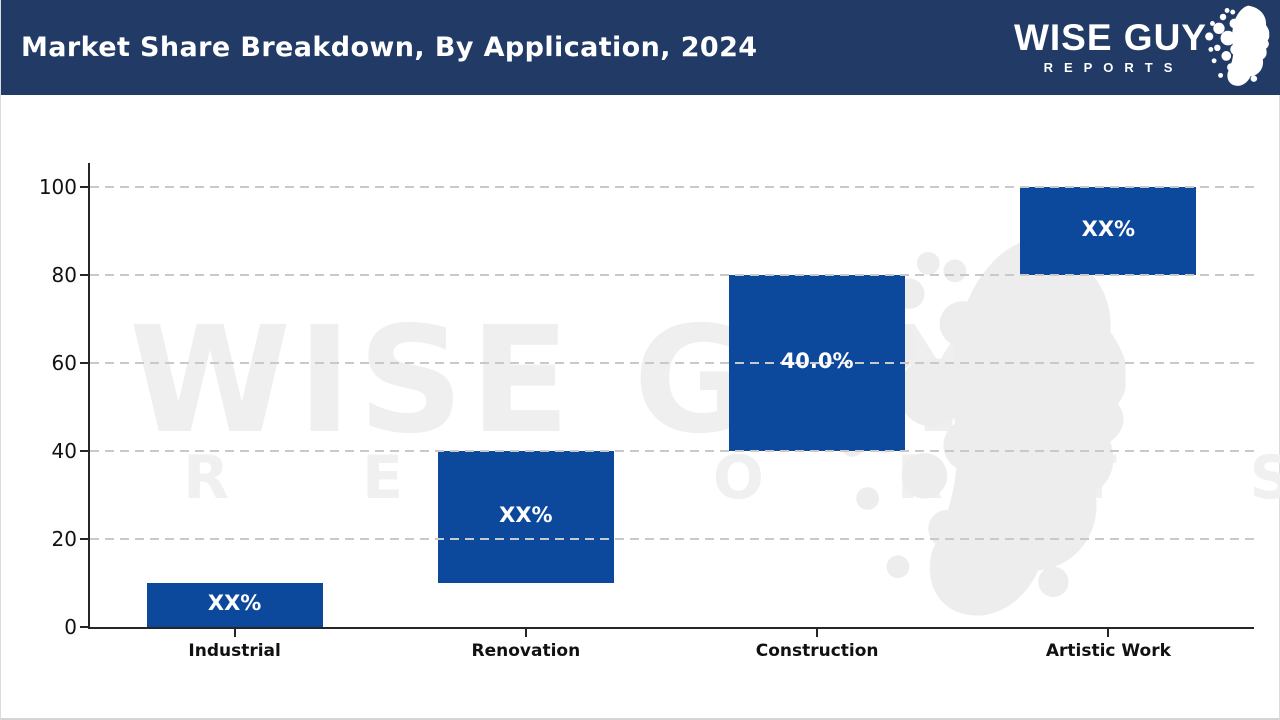  I want to click on y-tick-label-80: 80, so click(64, 275).